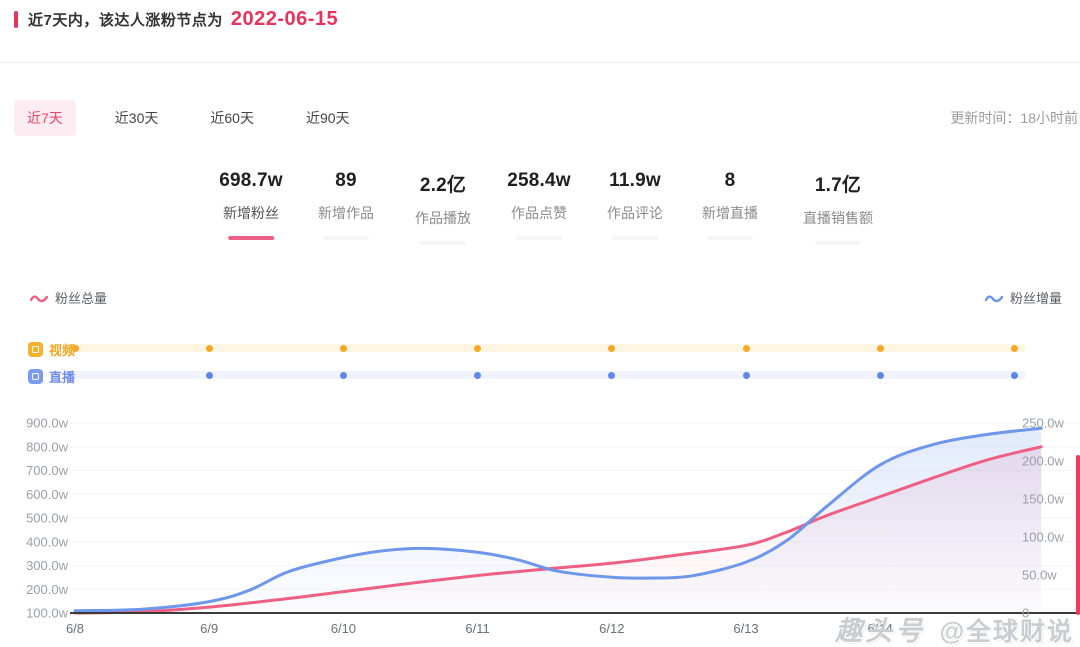  What do you see at coordinates (284, 19) in the screenshot?
I see `note-date: 2022-06-15` at bounding box center [284, 19].